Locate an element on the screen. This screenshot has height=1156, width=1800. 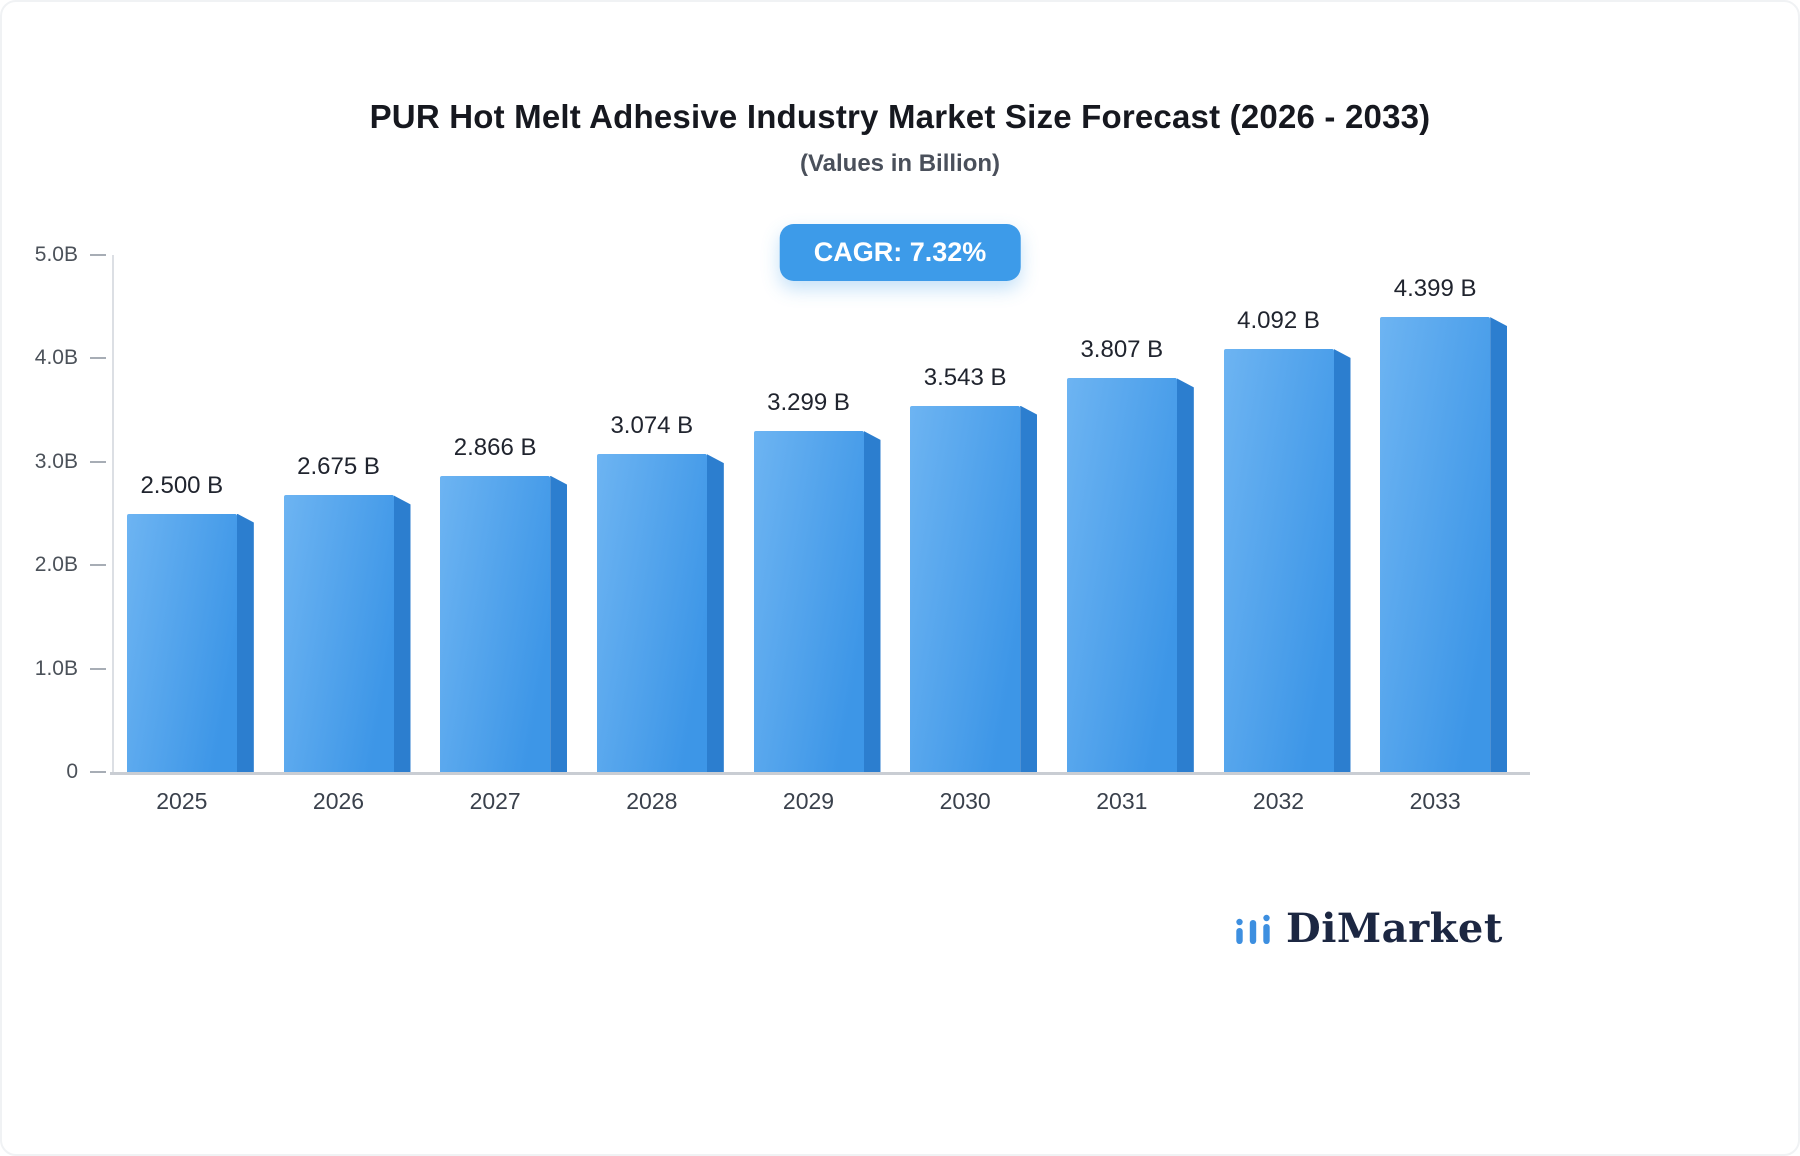
dimarket-logo-text: DiMarket is located at coordinates (1394, 928).